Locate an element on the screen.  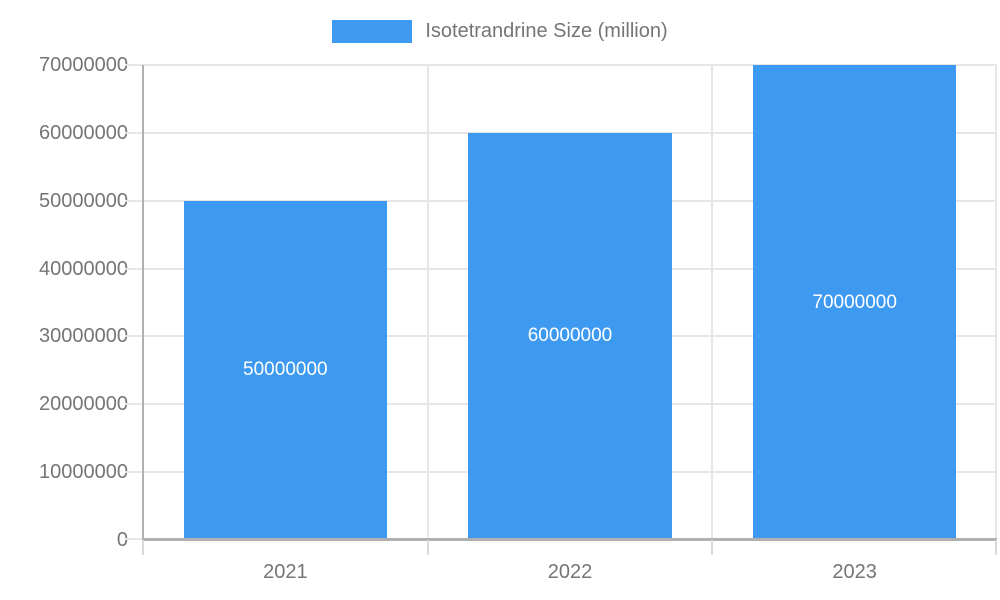
y-tick-label: 30000000 is located at coordinates (83, 336).